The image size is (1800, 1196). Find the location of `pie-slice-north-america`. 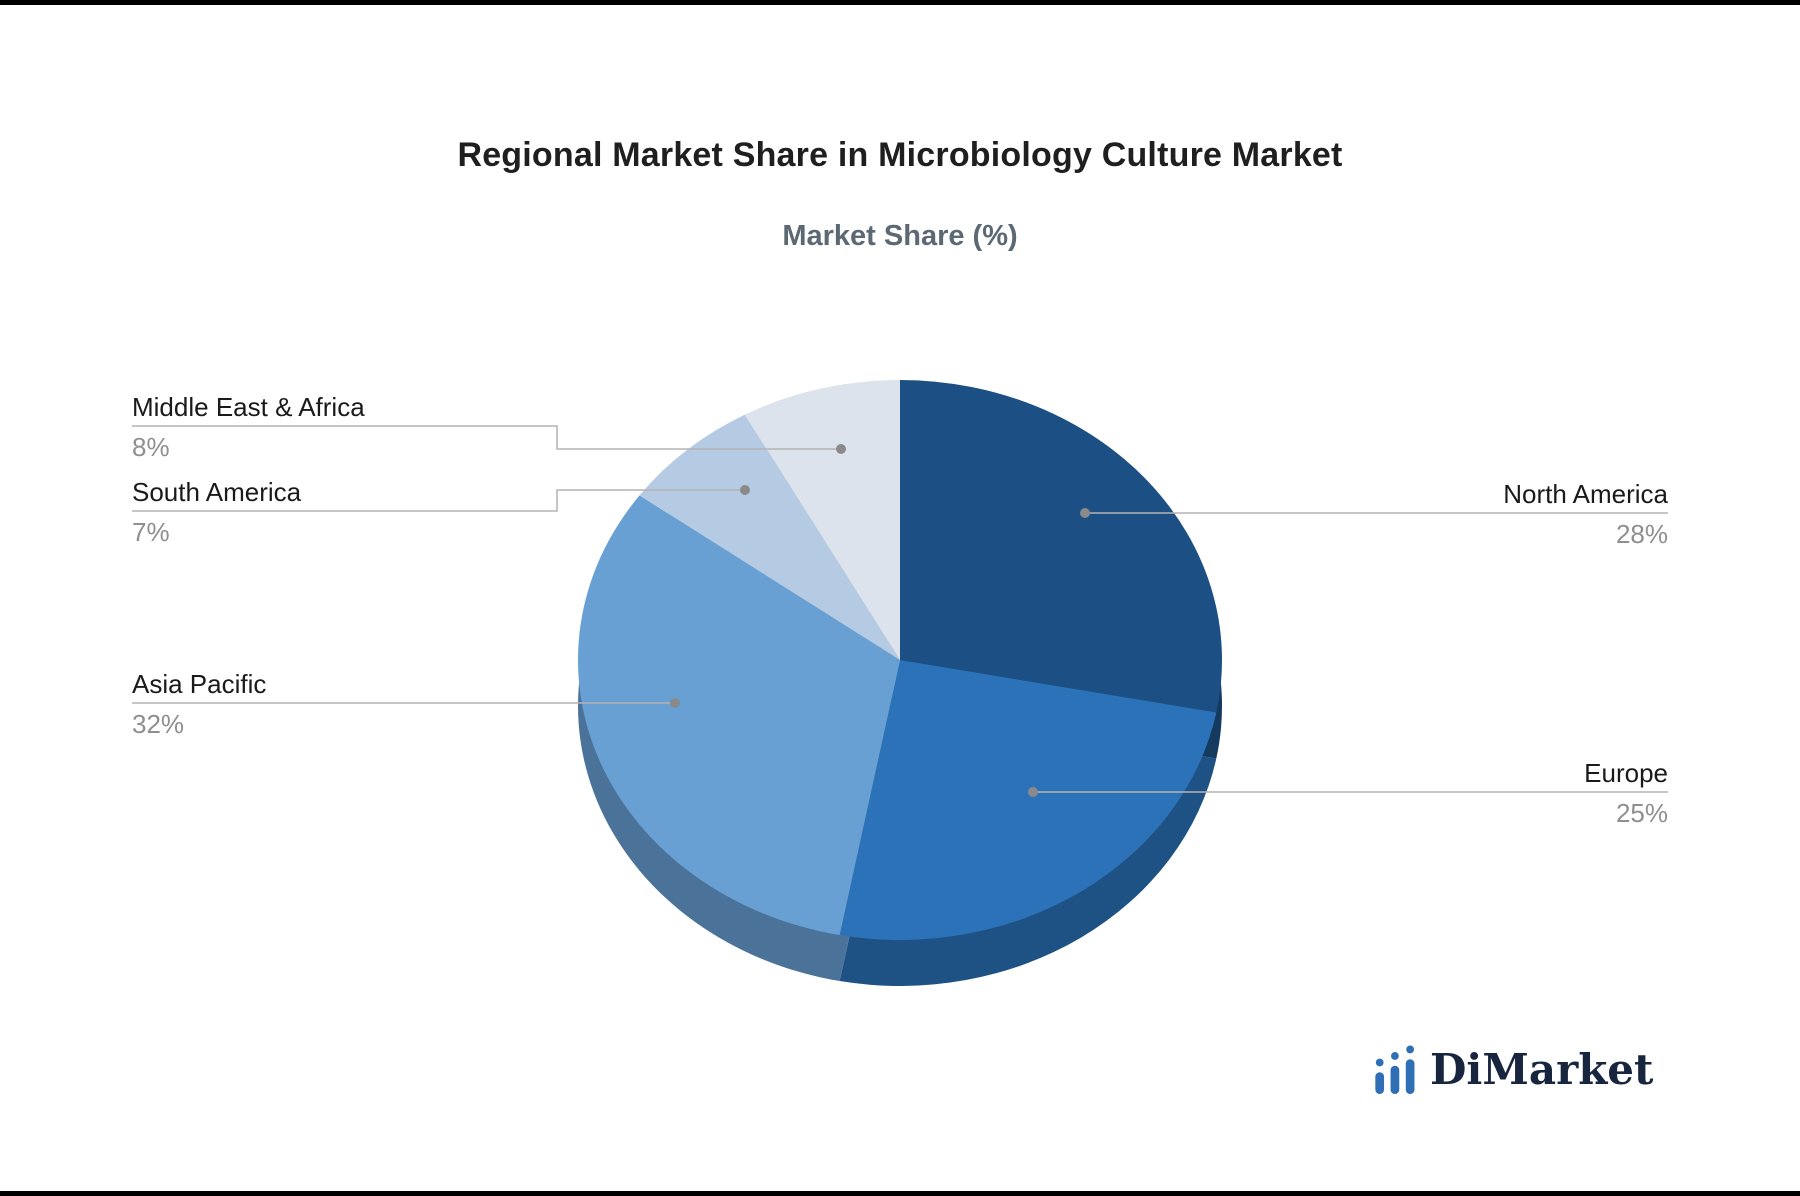

pie-slice-north-america is located at coordinates (1061, 546).